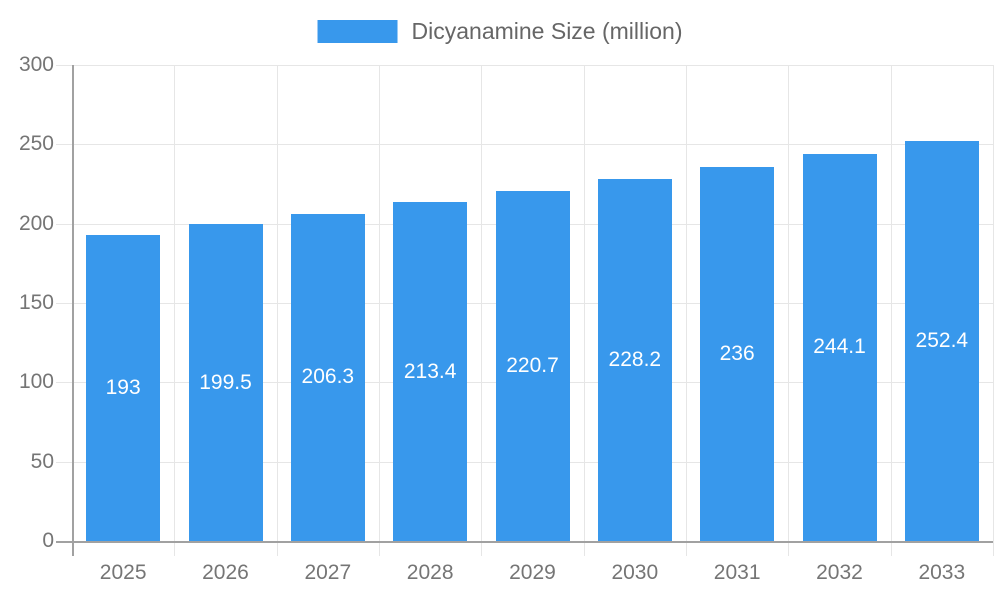 The width and height of the screenshot is (1000, 600). I want to click on bar-value-label: 244.1, so click(839, 347).